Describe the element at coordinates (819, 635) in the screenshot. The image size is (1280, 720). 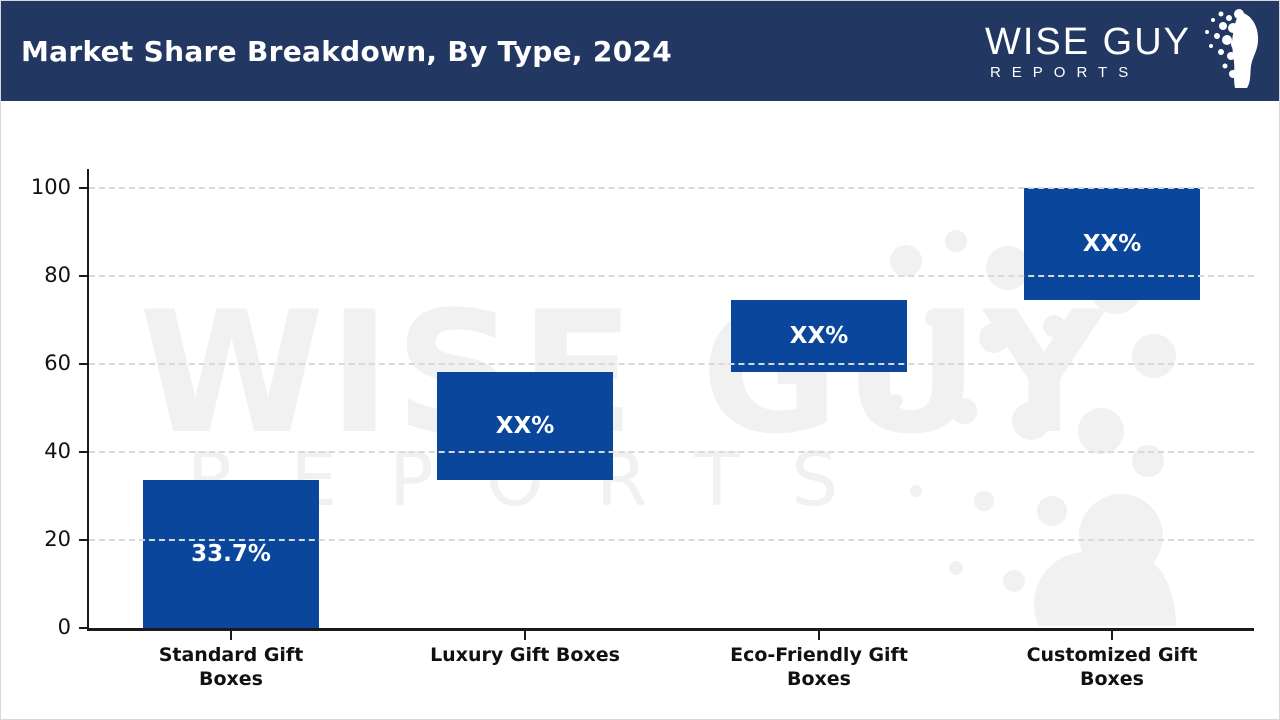
I see `x-tick-eco-friendly-gift-boxes` at that location.